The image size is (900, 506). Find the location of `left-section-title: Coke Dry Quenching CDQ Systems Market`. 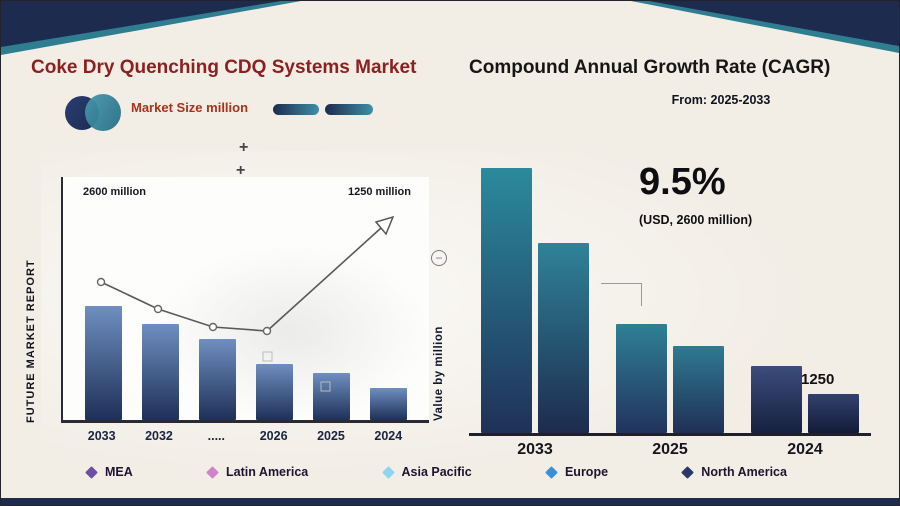

left-section-title: Coke Dry Quenching CDQ Systems Market is located at coordinates (224, 67).